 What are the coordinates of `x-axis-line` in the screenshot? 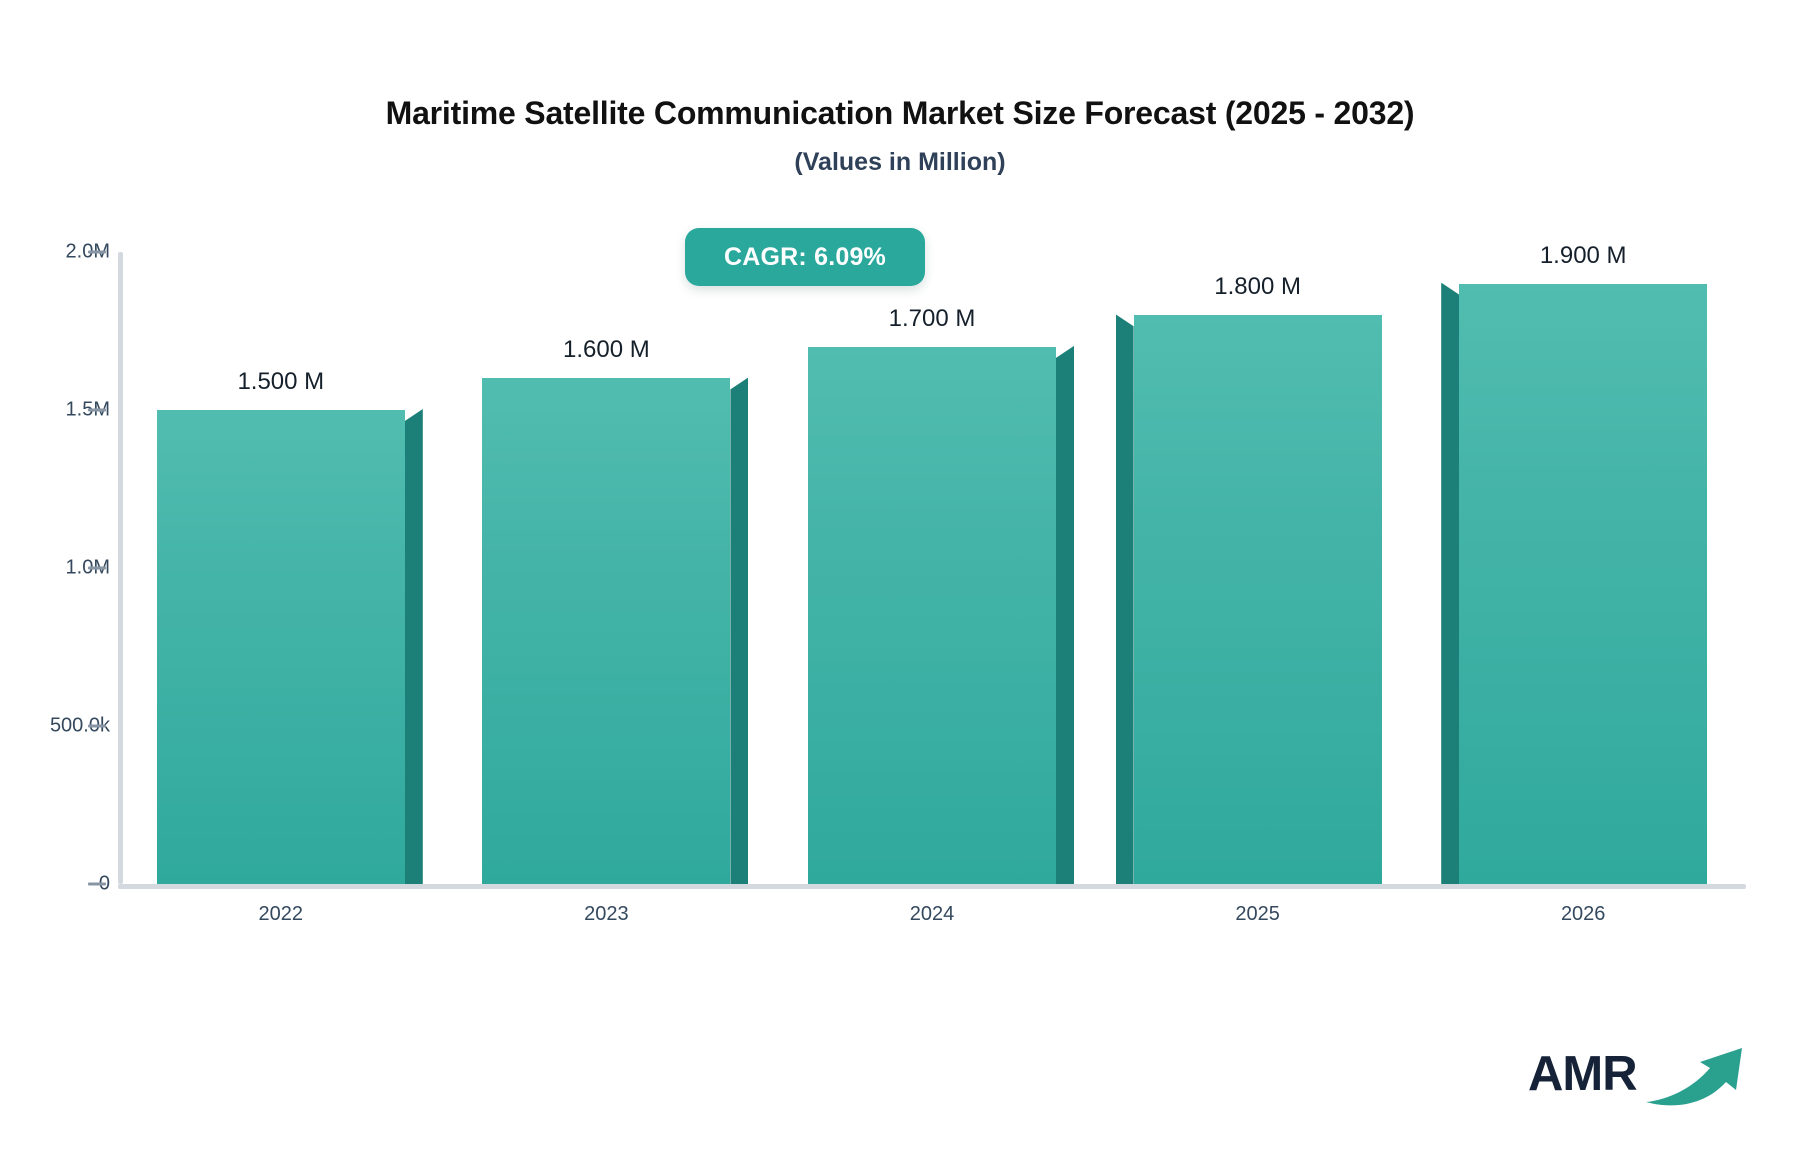 It's located at (932, 886).